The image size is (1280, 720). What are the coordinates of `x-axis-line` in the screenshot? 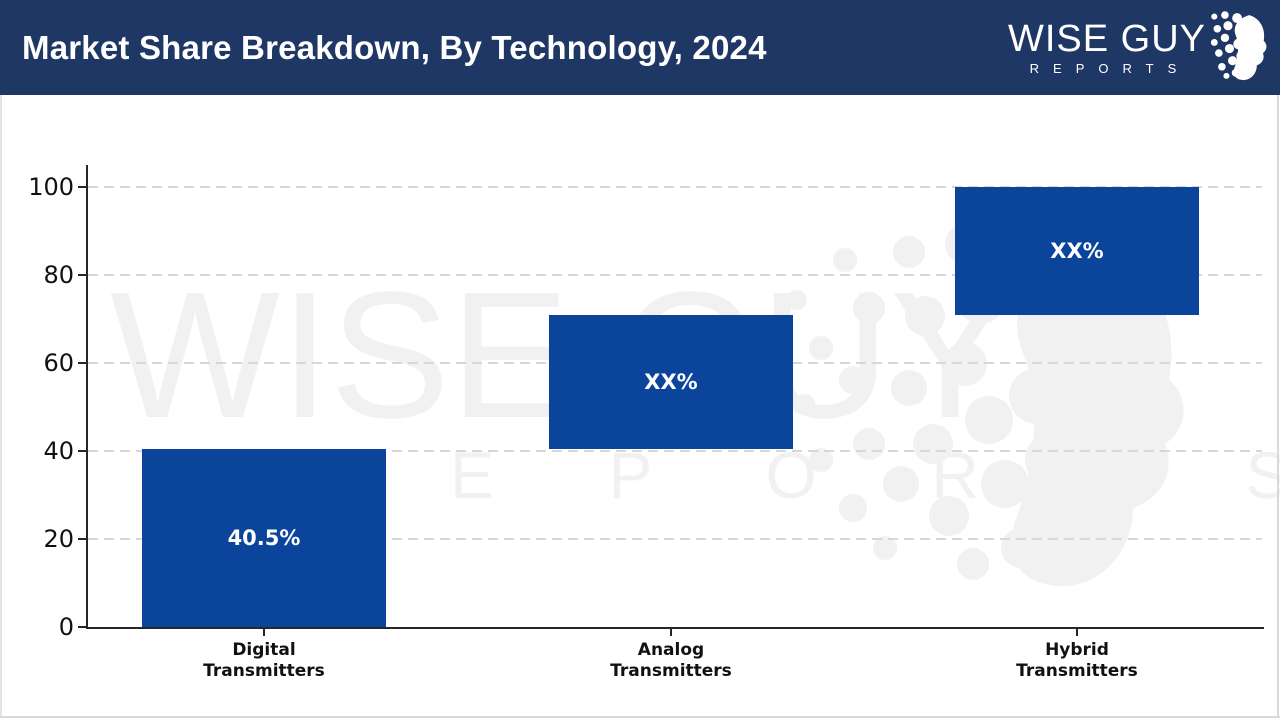 It's located at (675, 628).